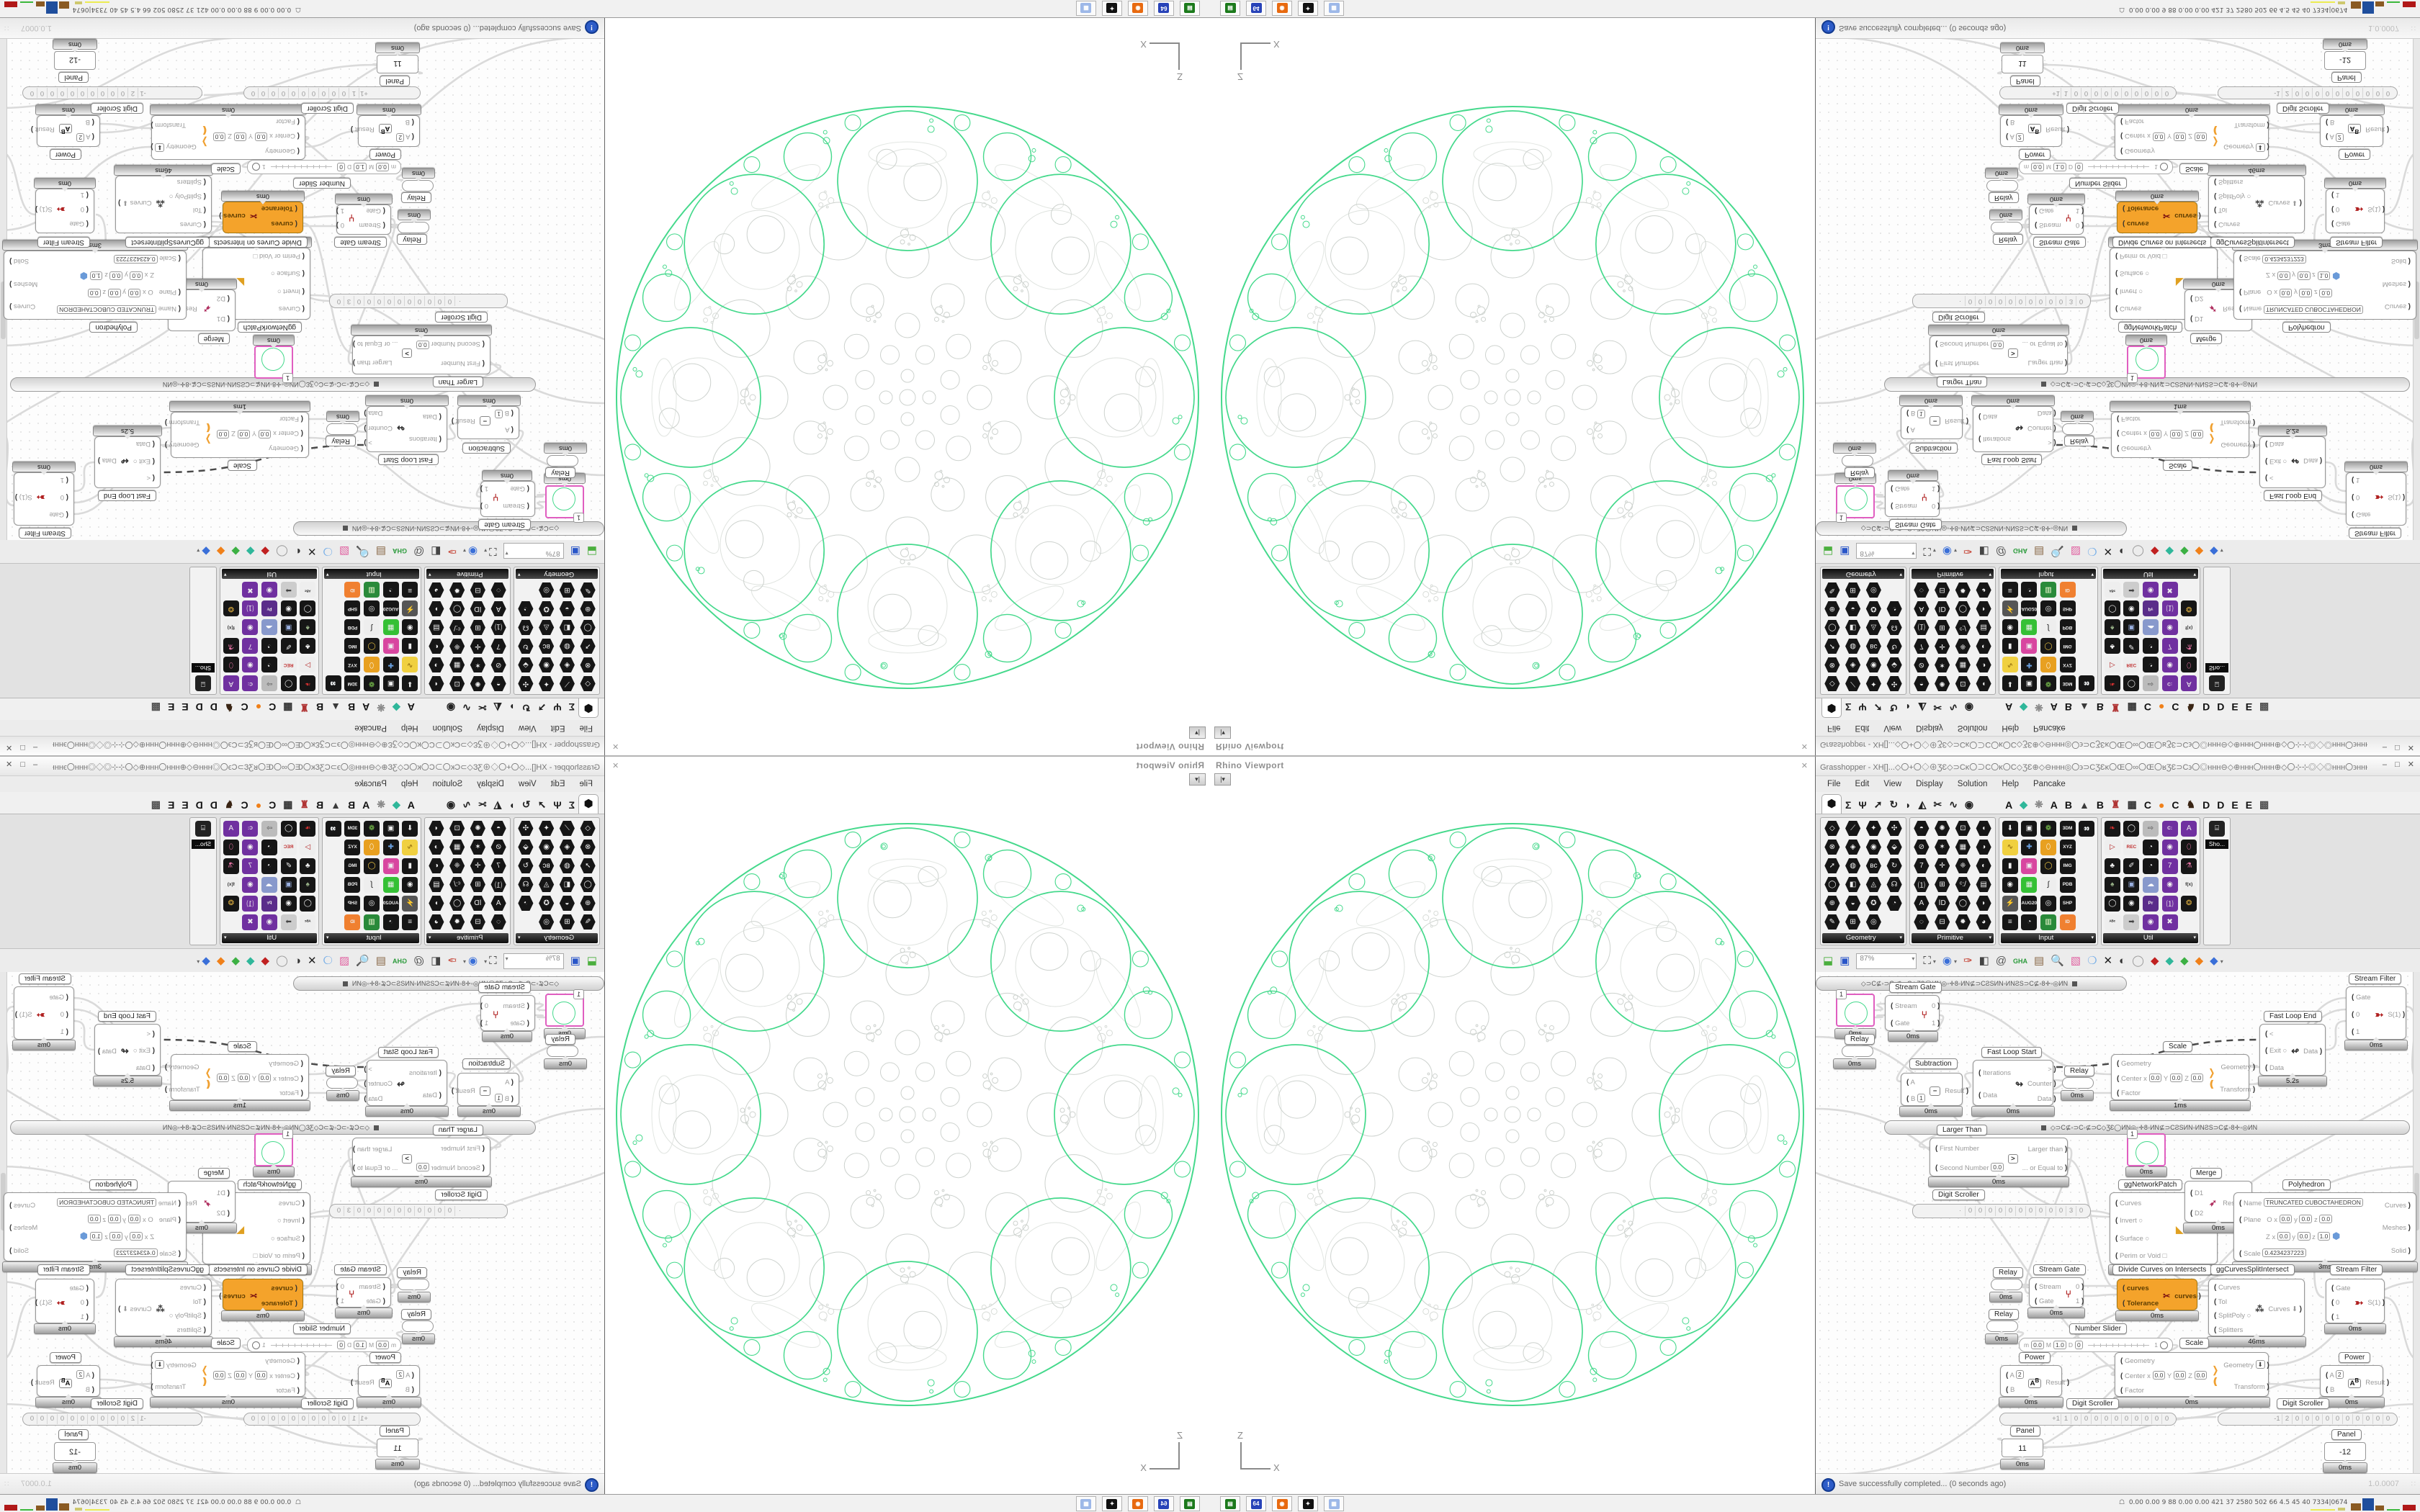  What do you see at coordinates (451, 804) in the screenshot?
I see `category-tab-icon: ◉` at bounding box center [451, 804].